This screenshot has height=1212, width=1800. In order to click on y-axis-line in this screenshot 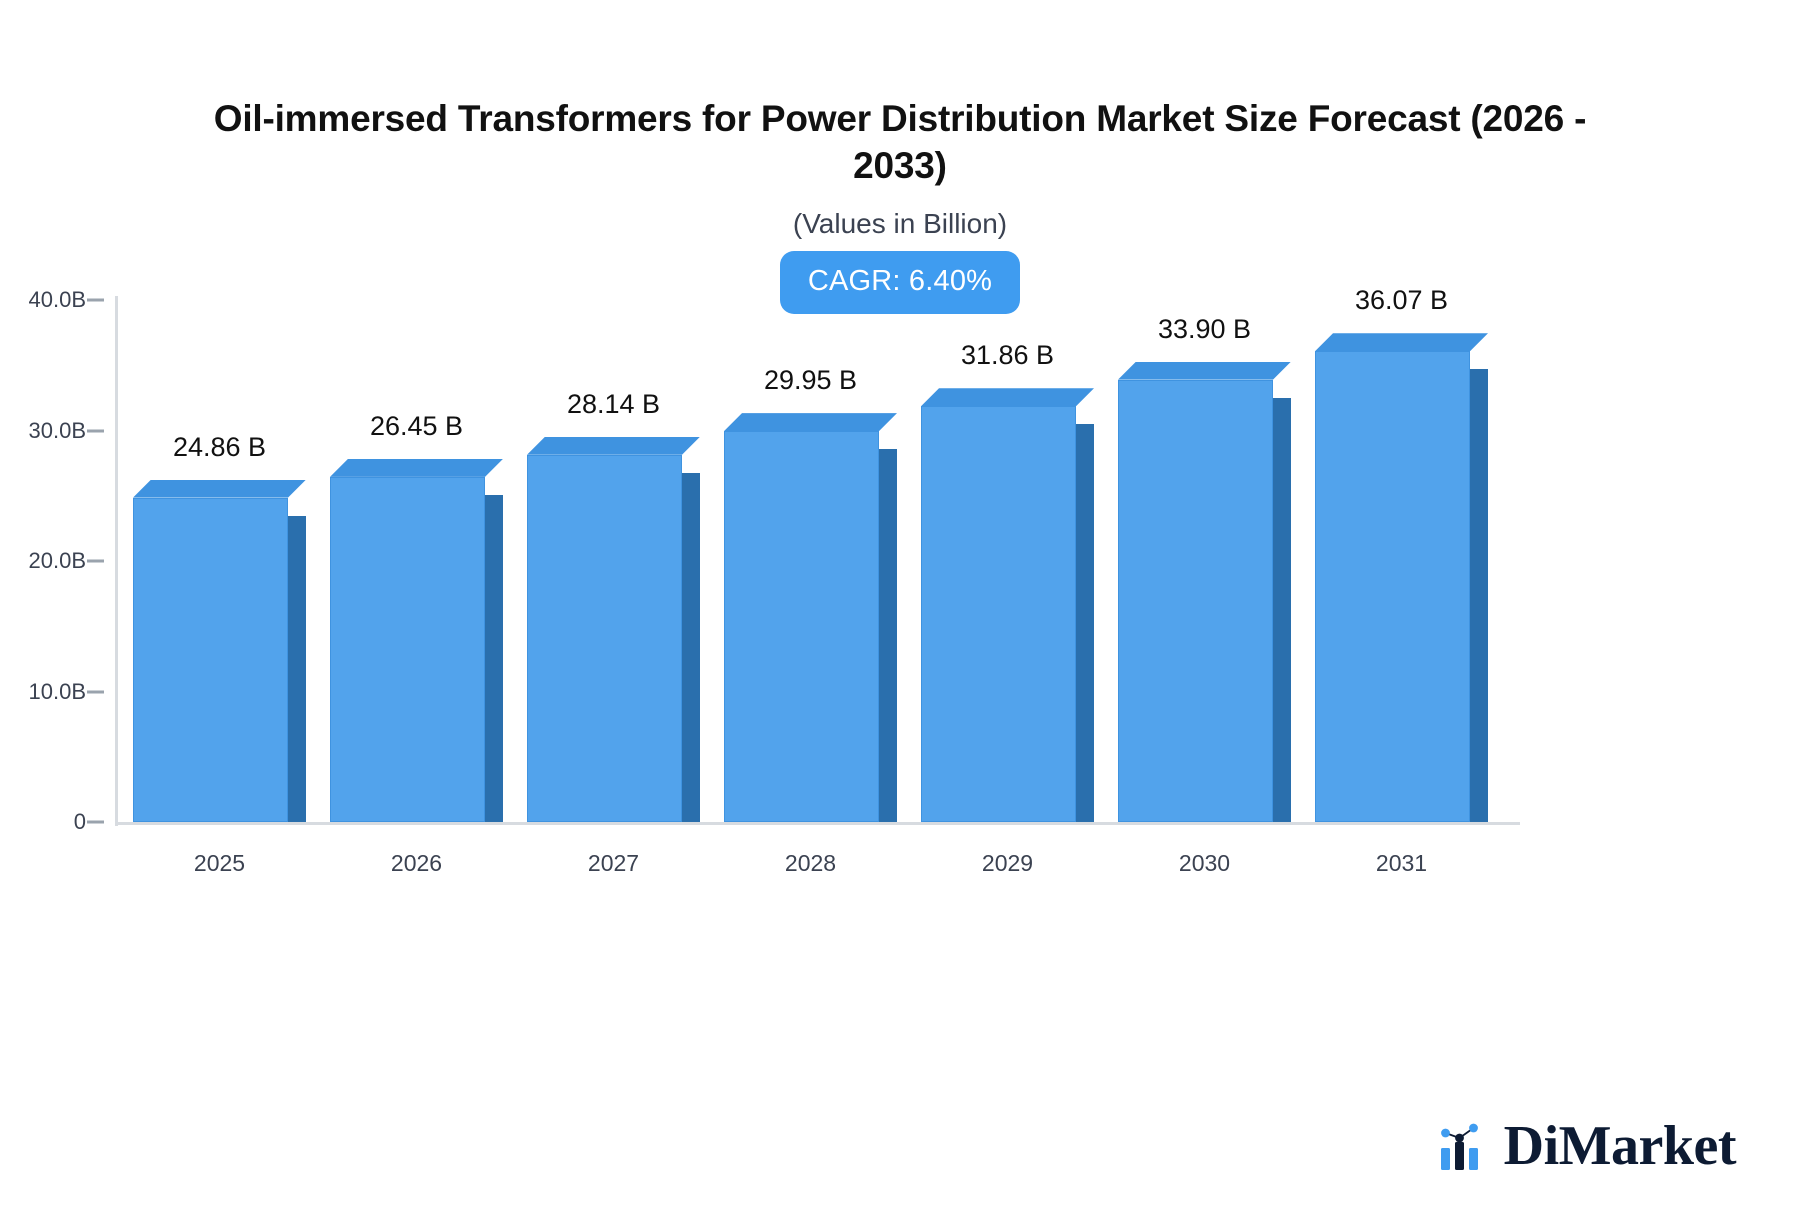, I will do `click(116, 561)`.